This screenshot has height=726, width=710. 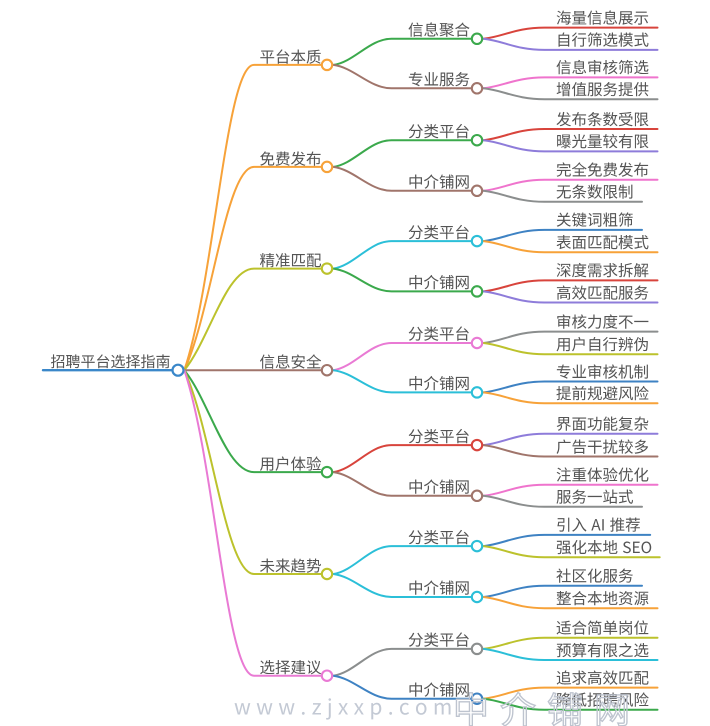 What do you see at coordinates (604, 547) in the screenshot?
I see `svg-text: 强化本地 SEO` at bounding box center [604, 547].